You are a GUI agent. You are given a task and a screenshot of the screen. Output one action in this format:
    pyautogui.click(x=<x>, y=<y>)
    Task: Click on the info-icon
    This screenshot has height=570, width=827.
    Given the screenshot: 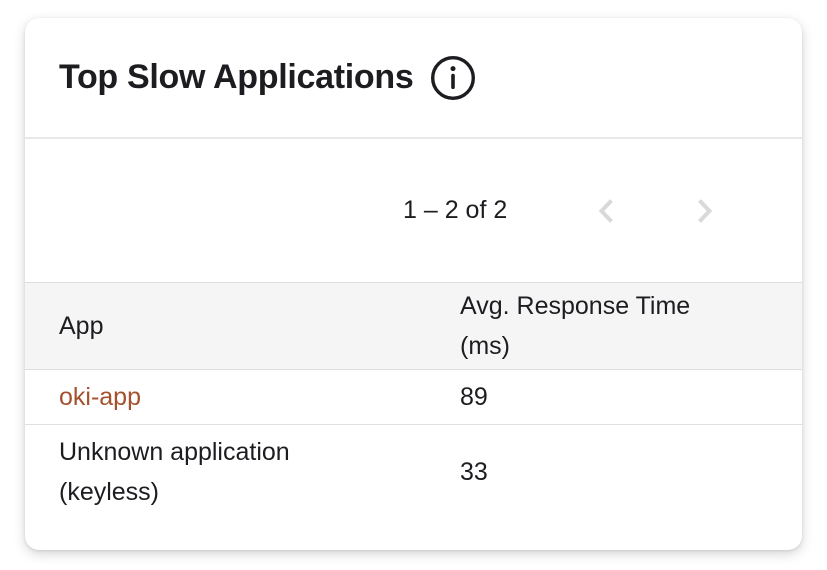 What is the action you would take?
    pyautogui.click(x=453, y=78)
    